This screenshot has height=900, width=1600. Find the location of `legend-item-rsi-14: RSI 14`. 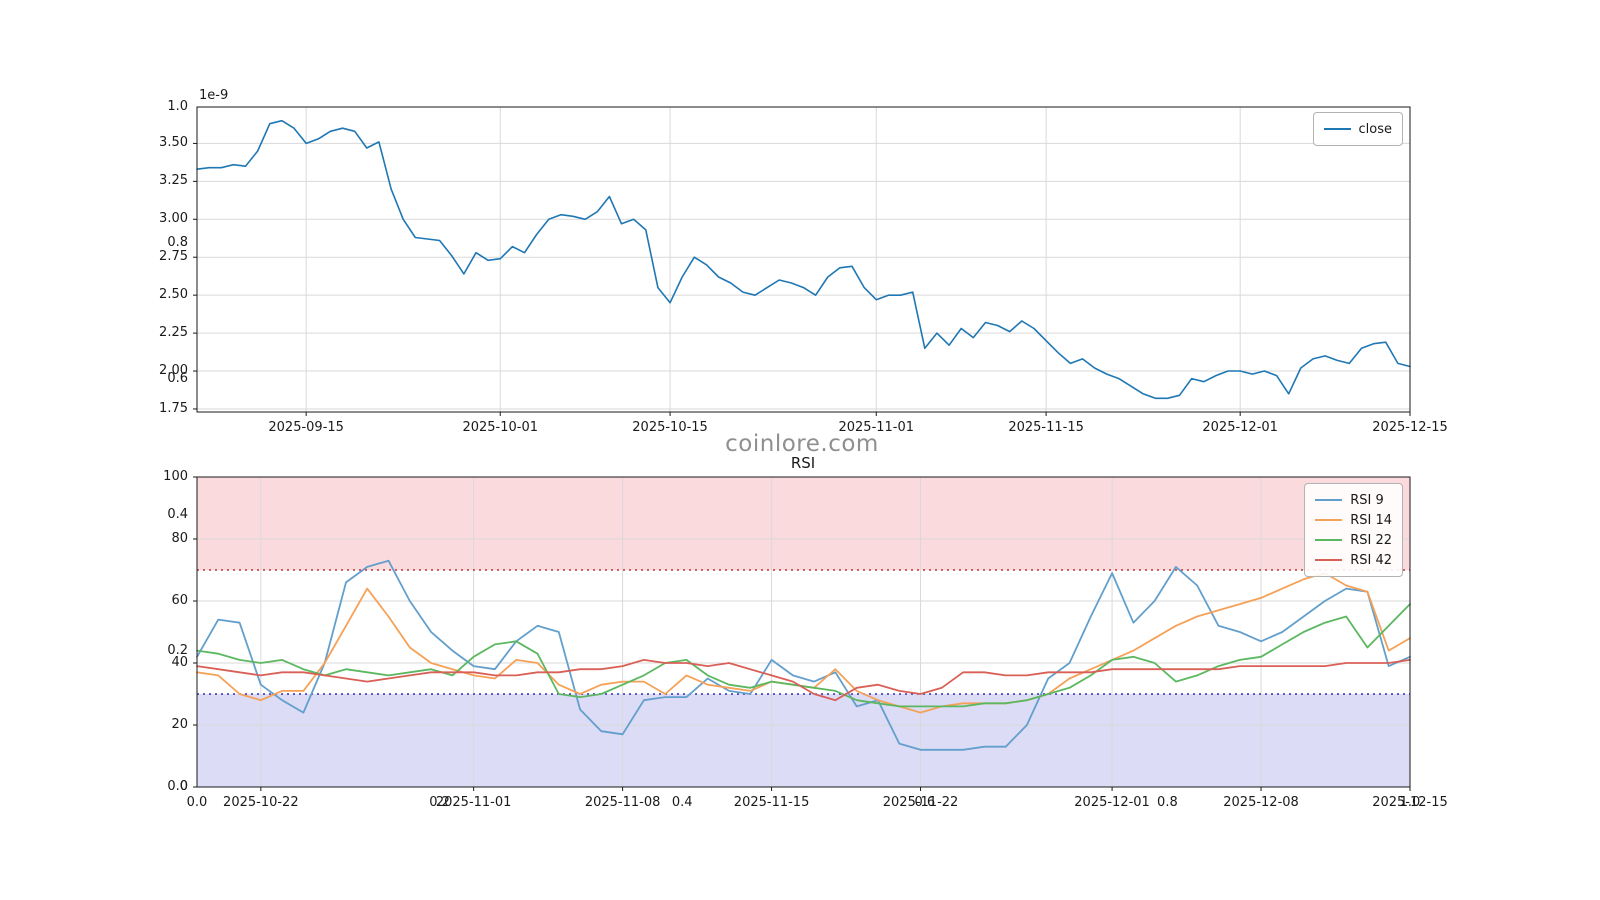

legend-item-rsi-14: RSI 14 is located at coordinates (1353, 520).